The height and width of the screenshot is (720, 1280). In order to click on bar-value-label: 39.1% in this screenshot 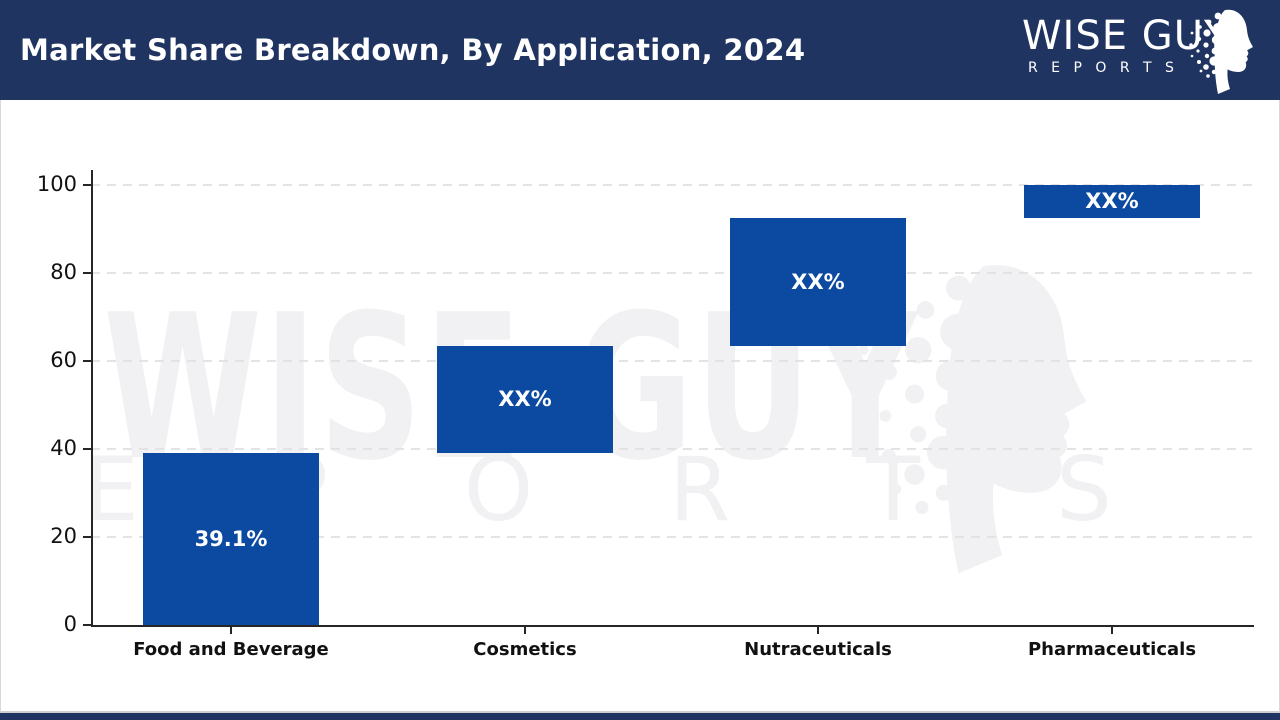, I will do `click(231, 538)`.